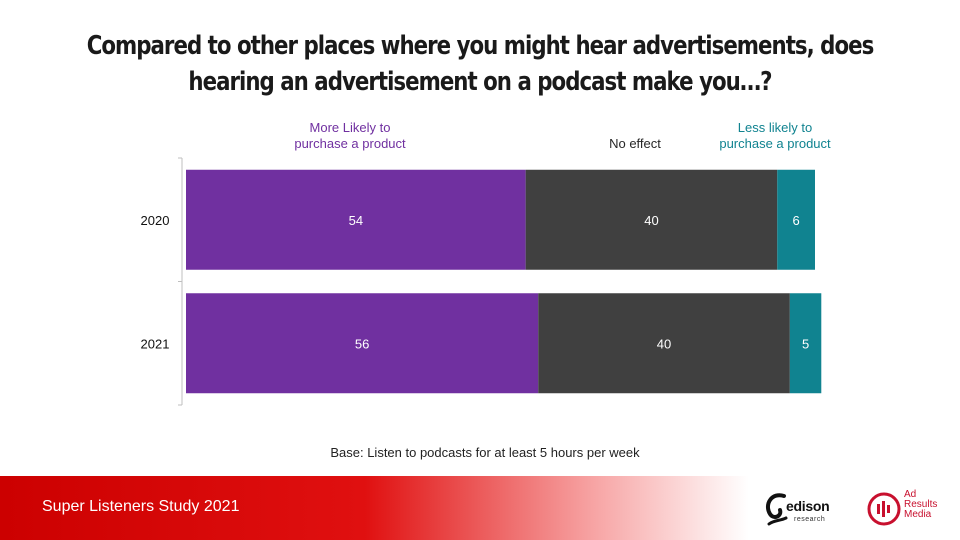 The image size is (960, 540). I want to click on data-label: 54, so click(356, 220).